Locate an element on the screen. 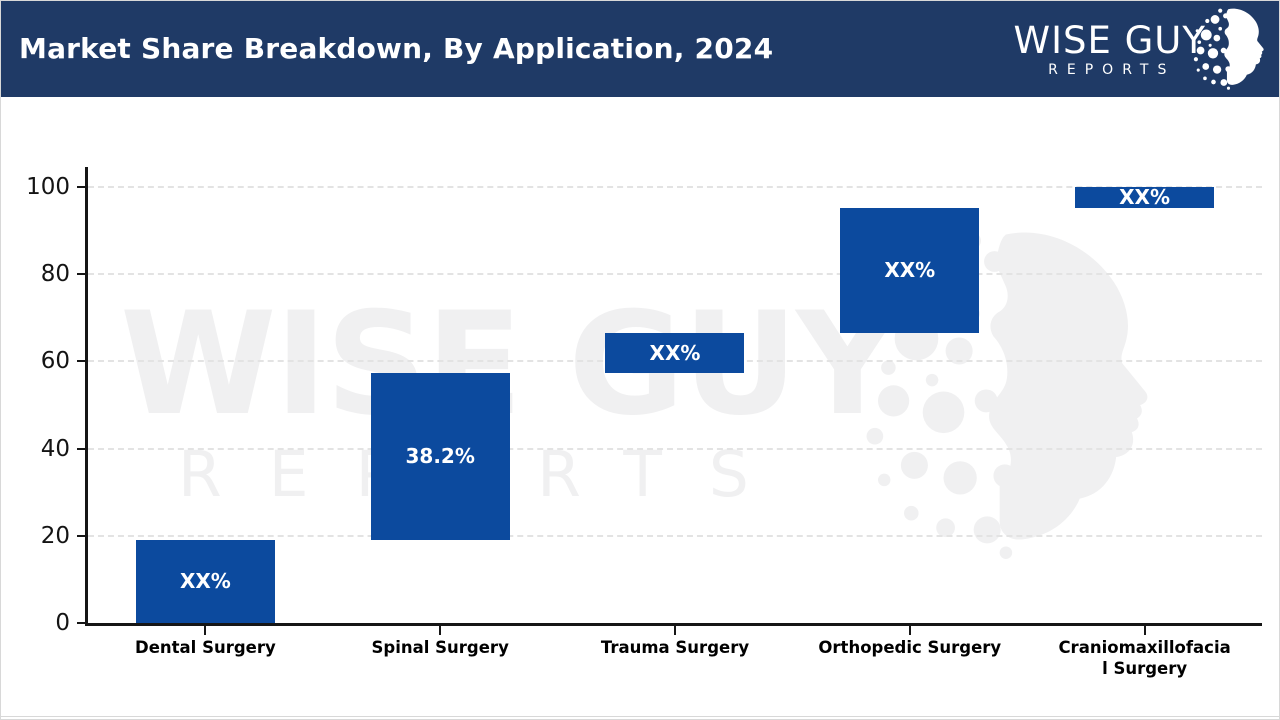 The image size is (1280, 720). logo-reports-text: REPORTS is located at coordinates (1112, 69).